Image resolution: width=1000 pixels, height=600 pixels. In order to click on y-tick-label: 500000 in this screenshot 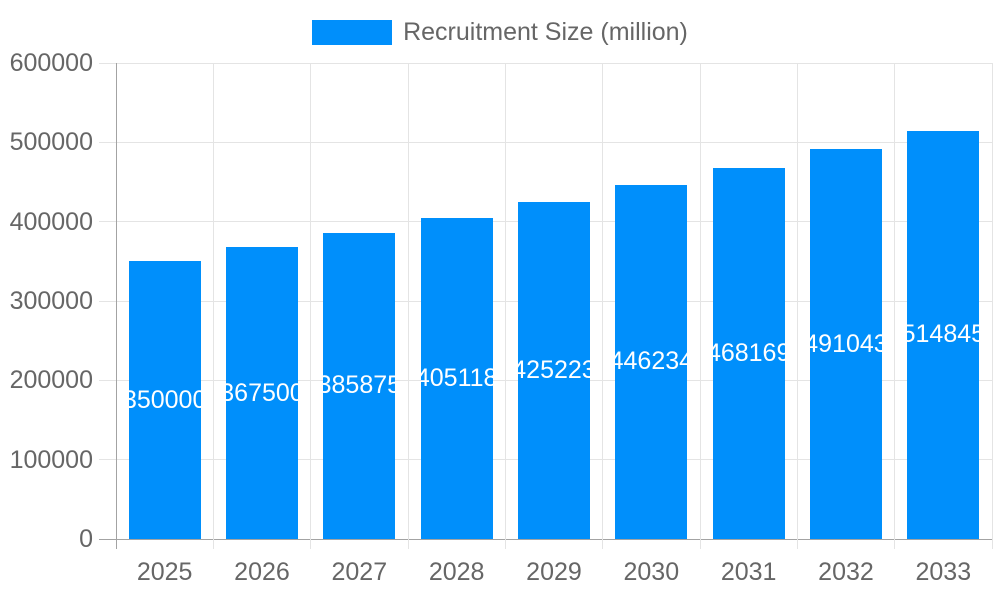, I will do `click(51, 142)`.